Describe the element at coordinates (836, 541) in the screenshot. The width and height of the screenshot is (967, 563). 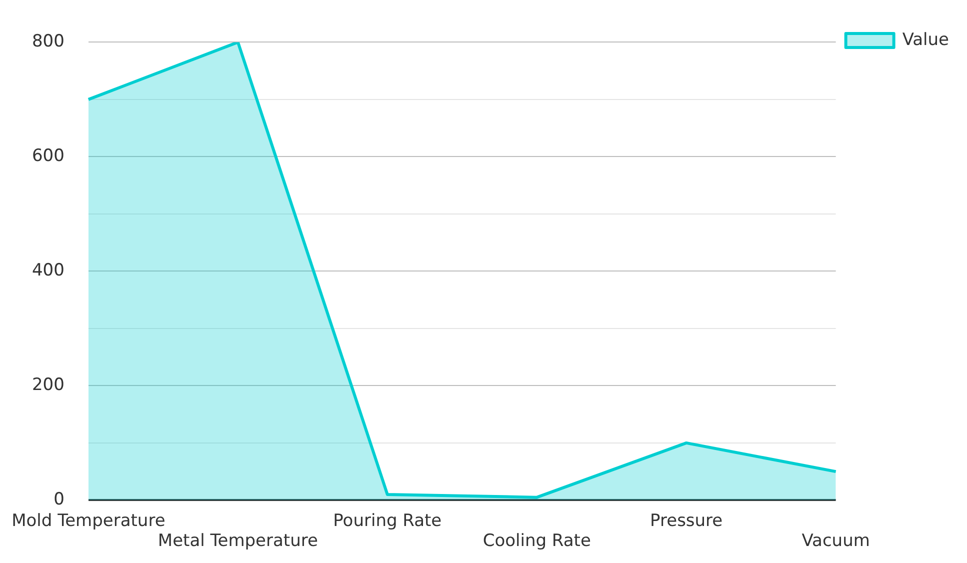
I see `x-tick-label: Vacuum` at that location.